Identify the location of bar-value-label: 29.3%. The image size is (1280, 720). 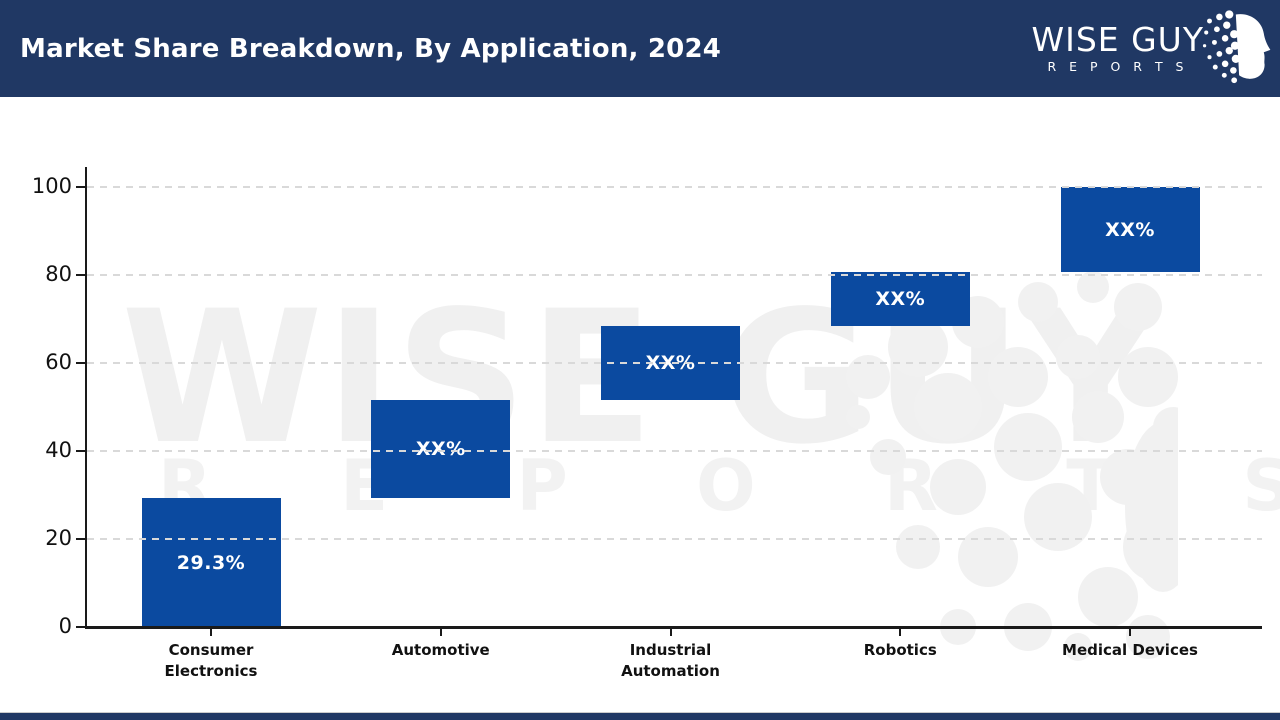
(211, 562).